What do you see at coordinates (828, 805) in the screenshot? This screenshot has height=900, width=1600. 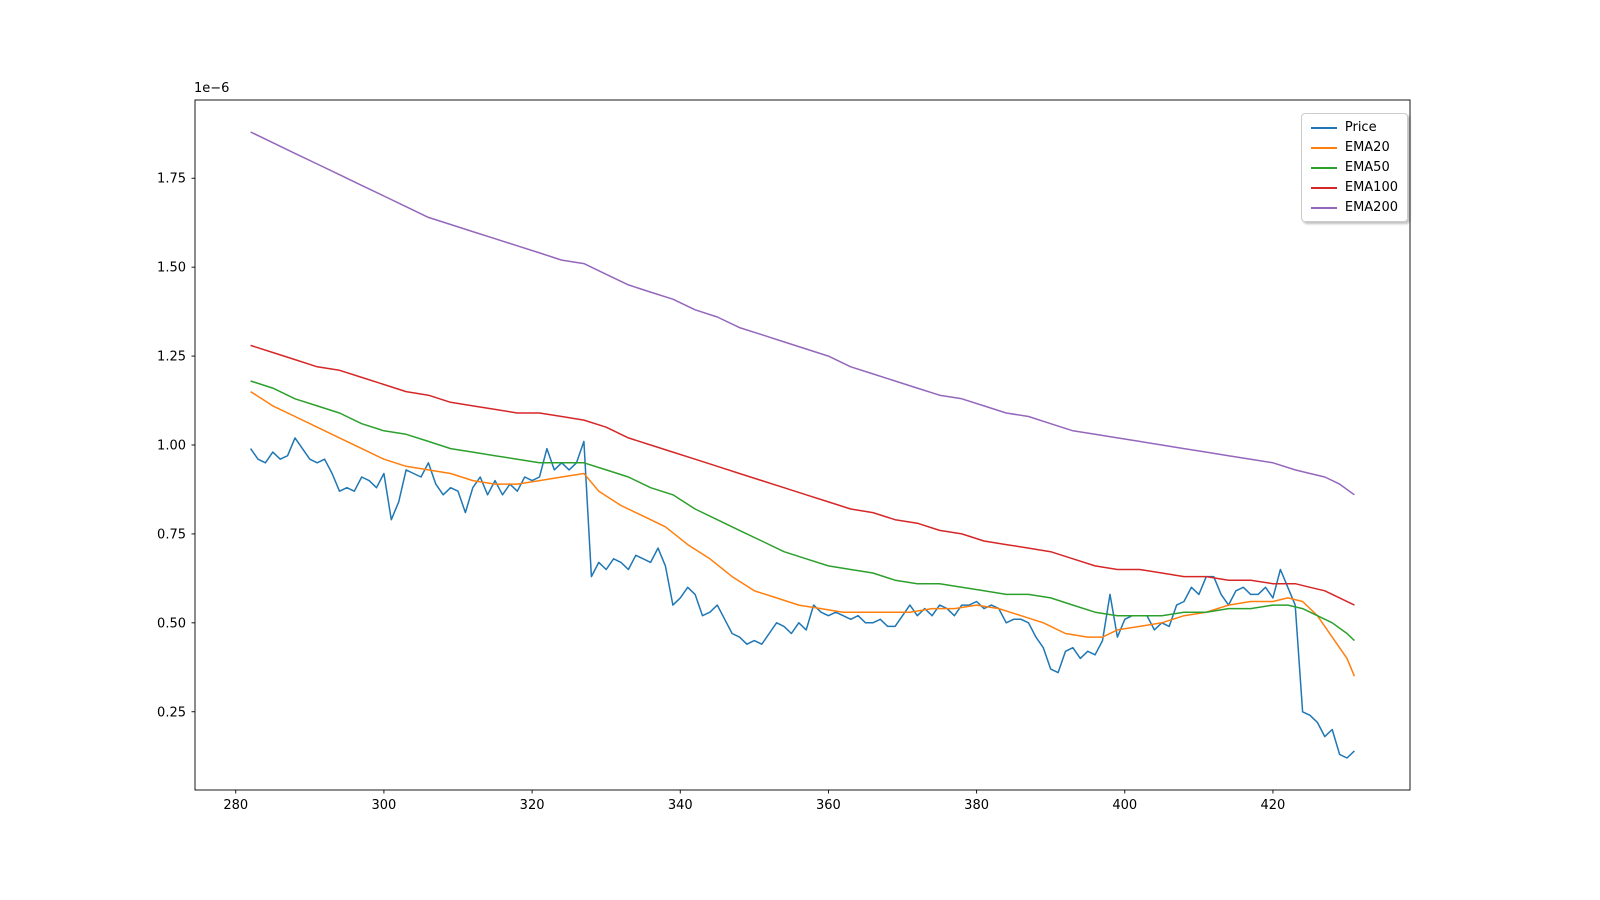 I see `x-tick-label: 360` at bounding box center [828, 805].